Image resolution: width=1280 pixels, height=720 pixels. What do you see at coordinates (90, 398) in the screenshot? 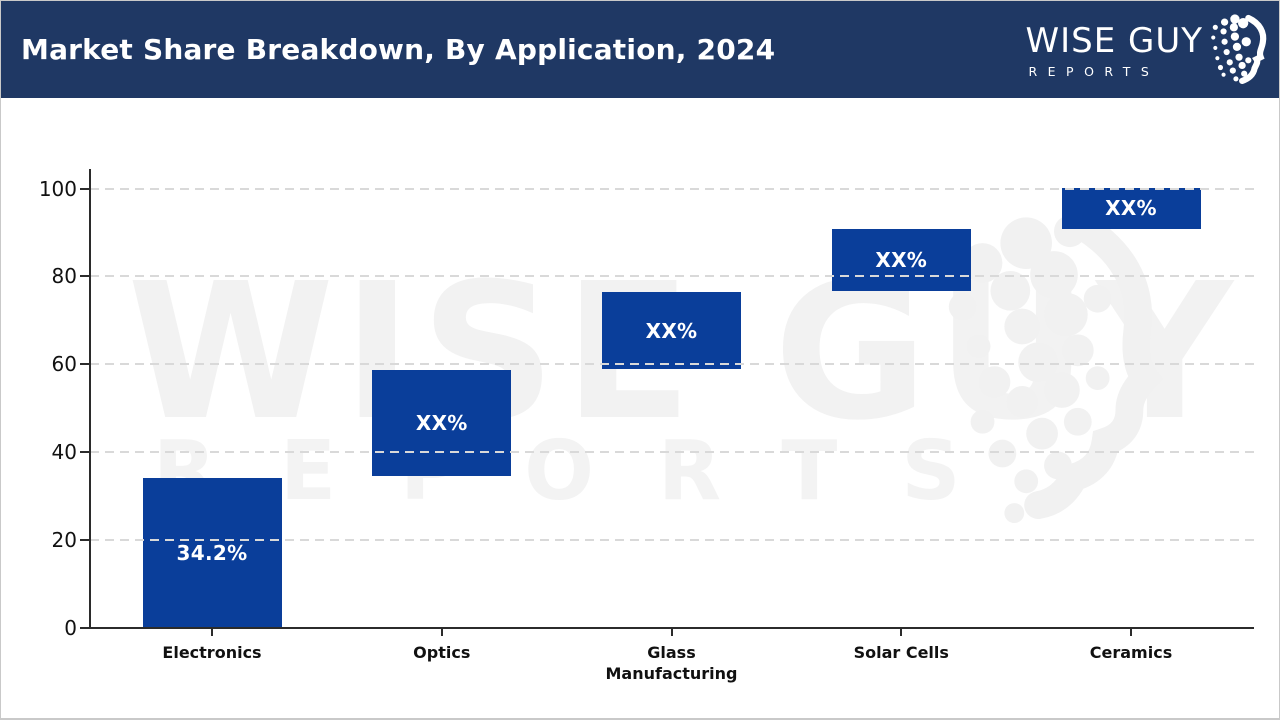
I see `y-axis-line` at bounding box center [90, 398].